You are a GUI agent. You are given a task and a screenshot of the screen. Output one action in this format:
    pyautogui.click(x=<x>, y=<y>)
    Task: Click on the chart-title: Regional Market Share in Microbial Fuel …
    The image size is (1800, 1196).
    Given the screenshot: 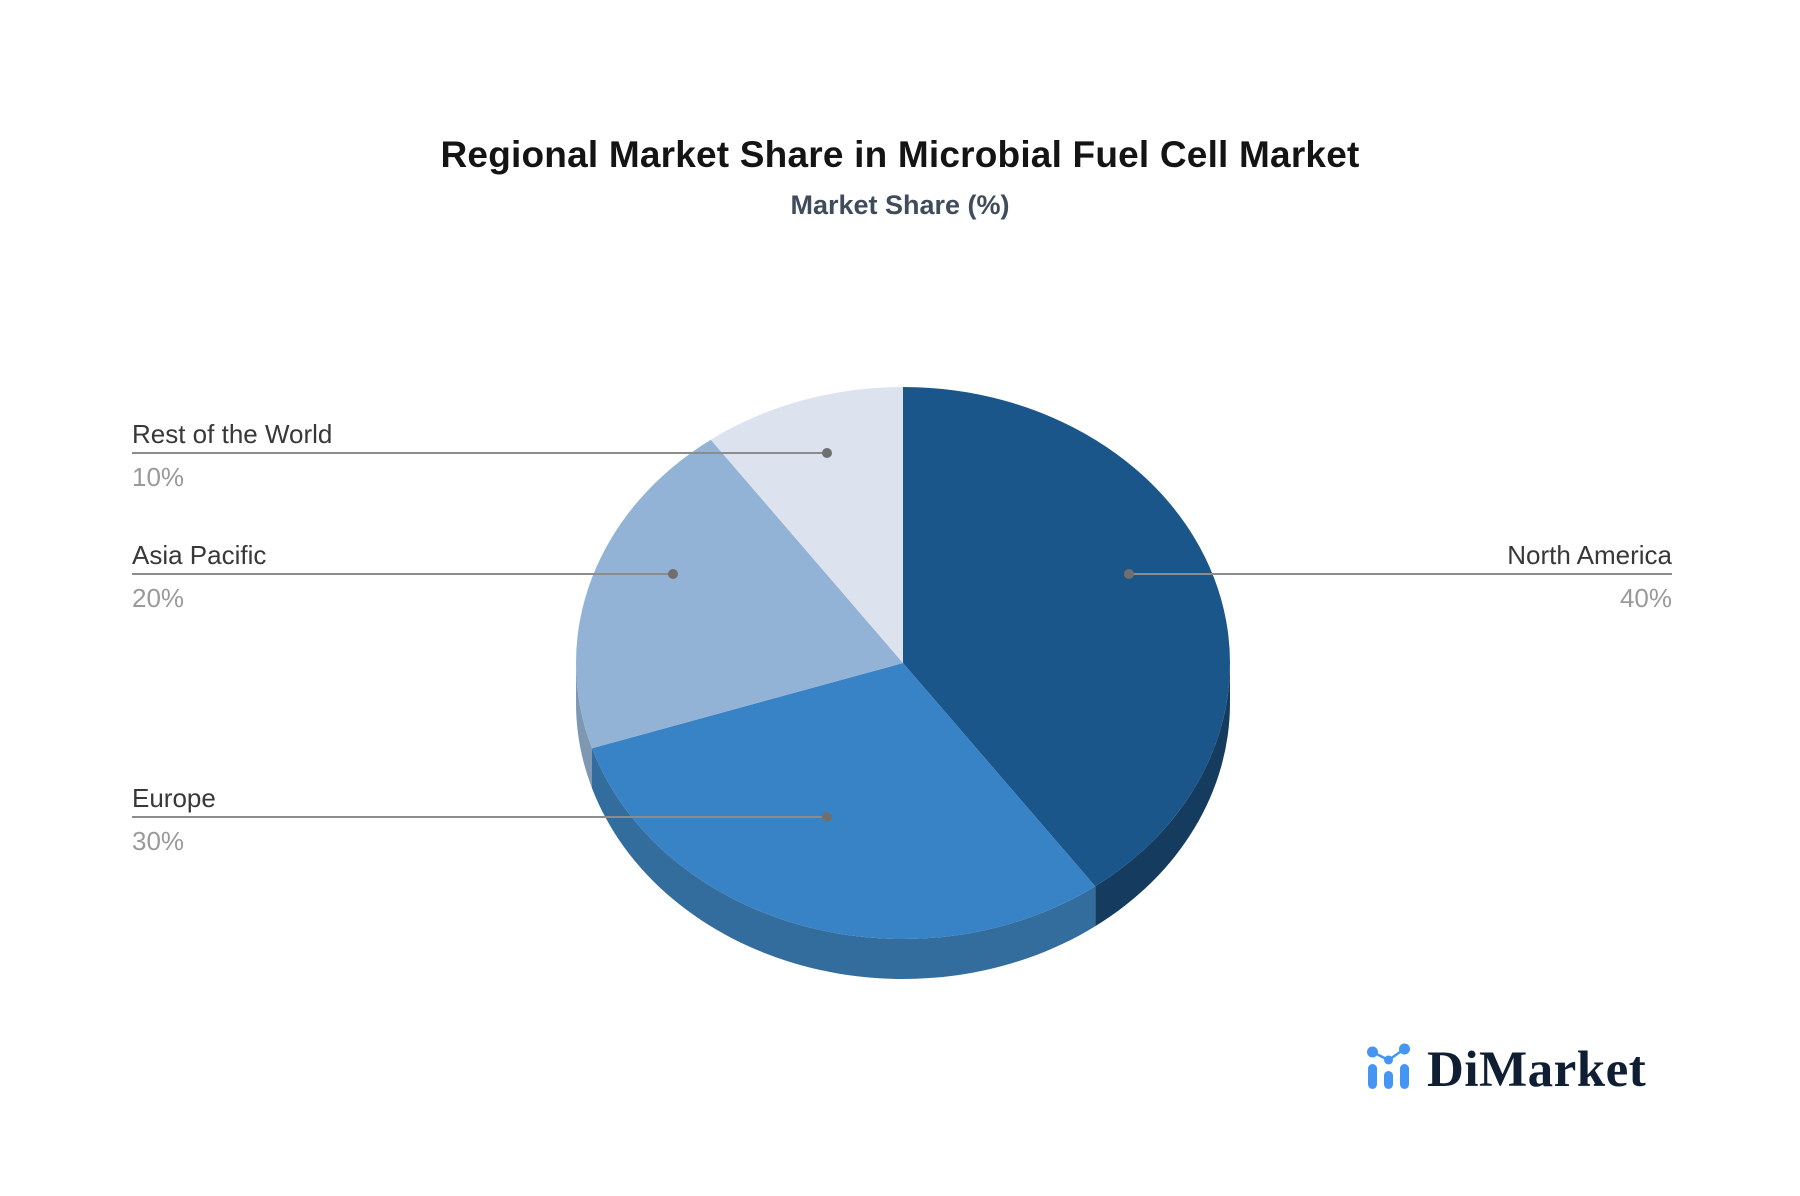 What is the action you would take?
    pyautogui.click(x=900, y=154)
    